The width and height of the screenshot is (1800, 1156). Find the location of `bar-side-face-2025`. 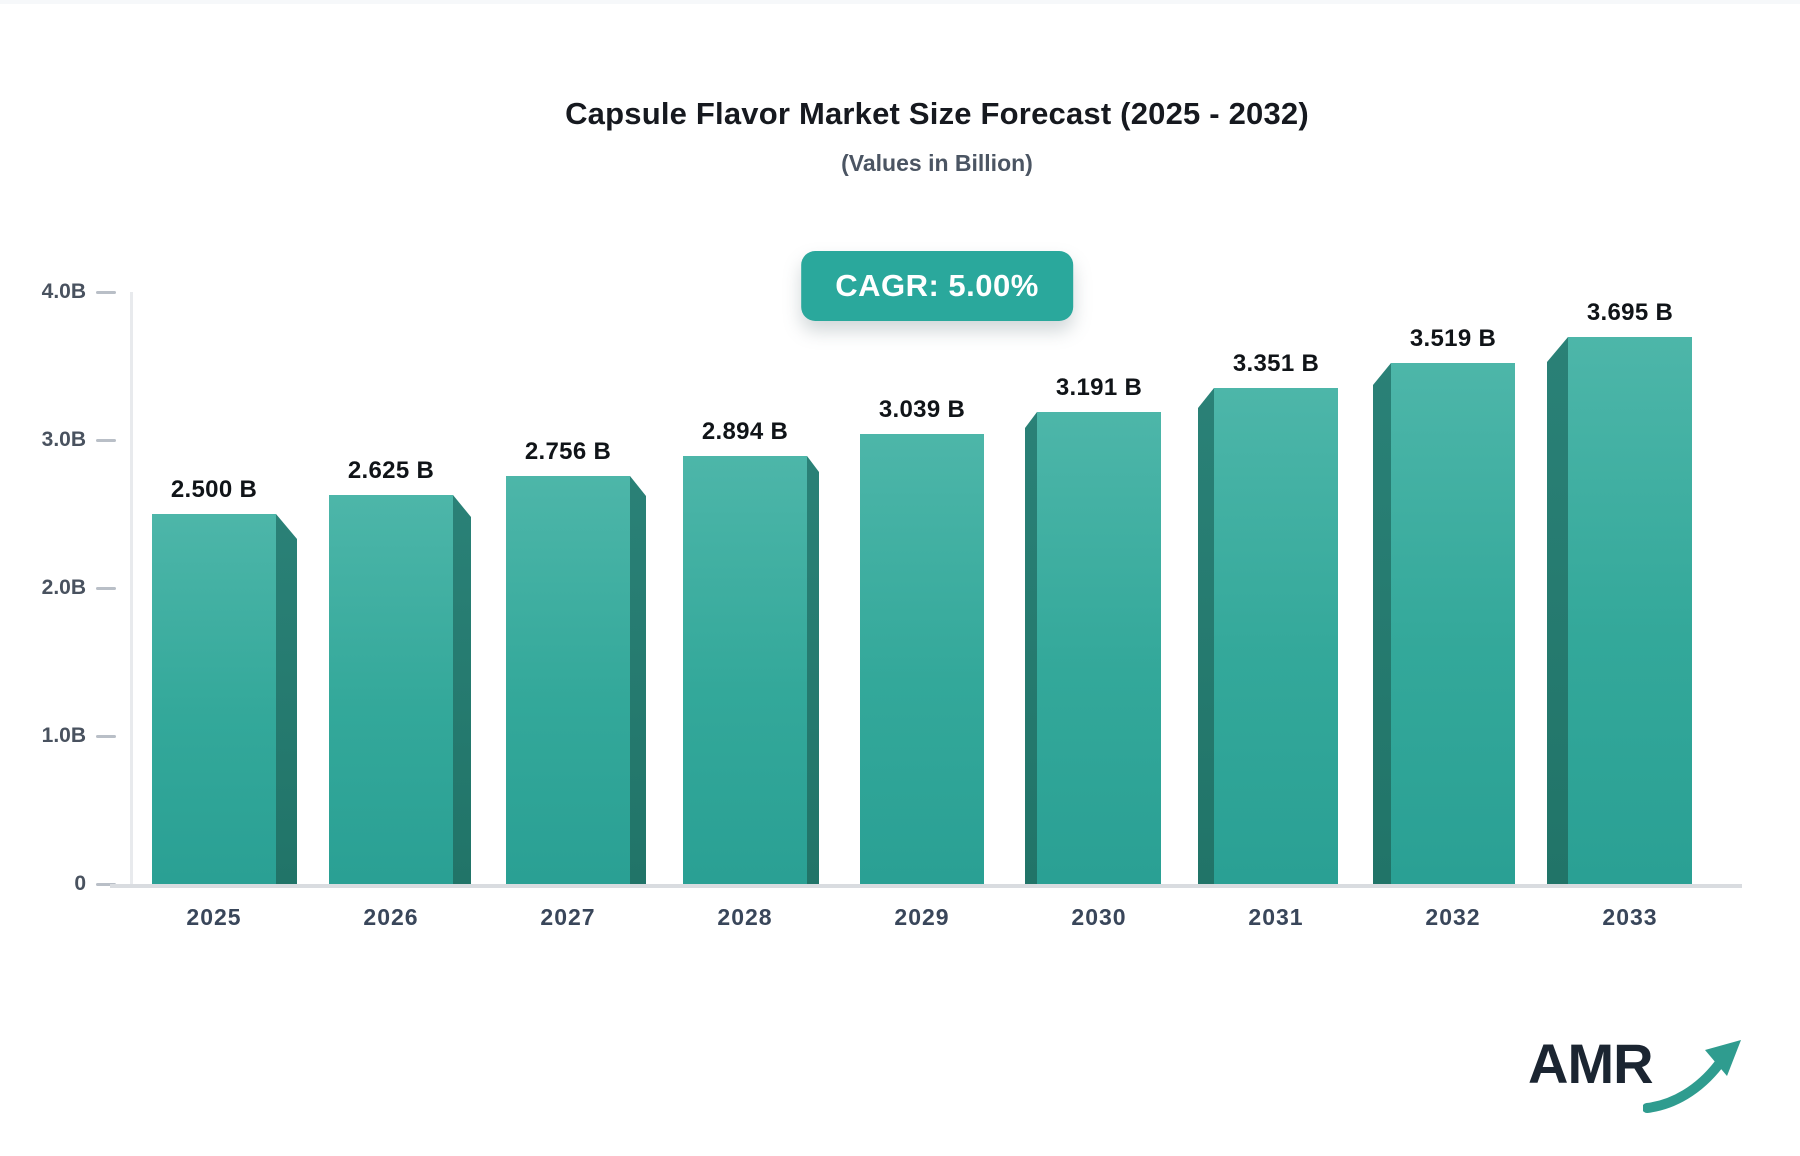

bar-side-face-2025 is located at coordinates (286, 699).